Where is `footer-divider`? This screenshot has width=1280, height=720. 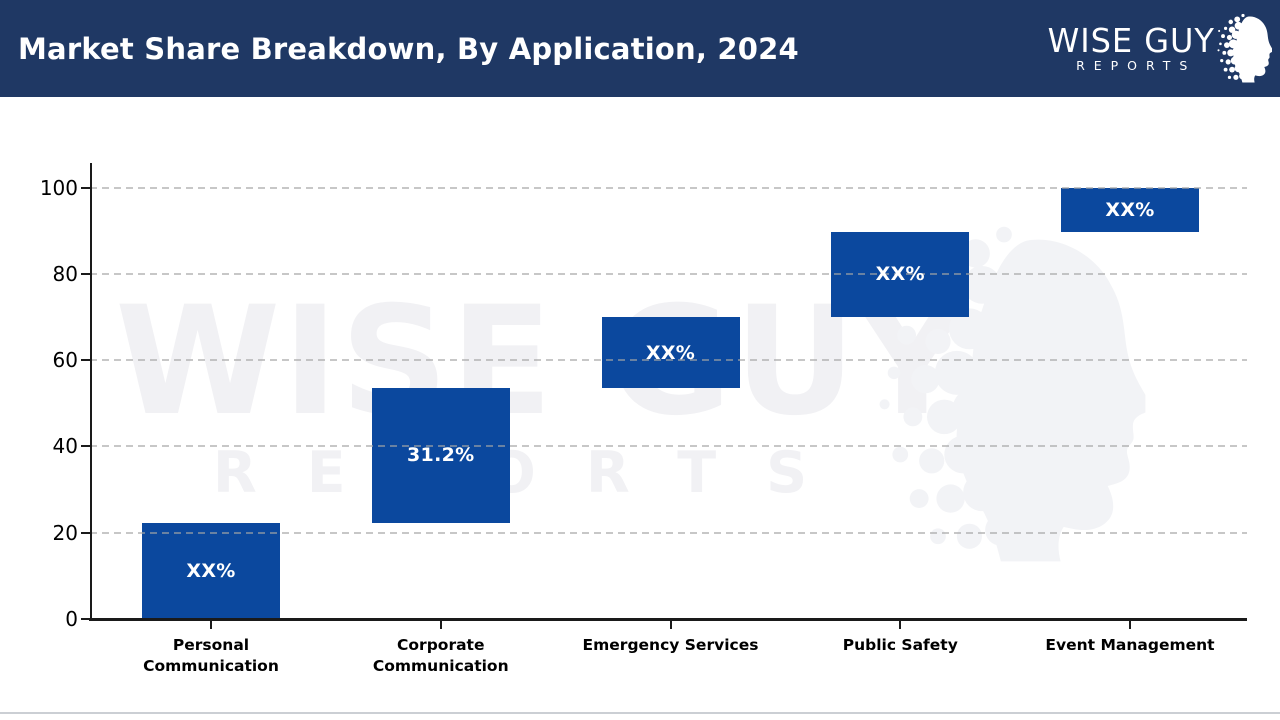
footer-divider is located at coordinates (640, 713).